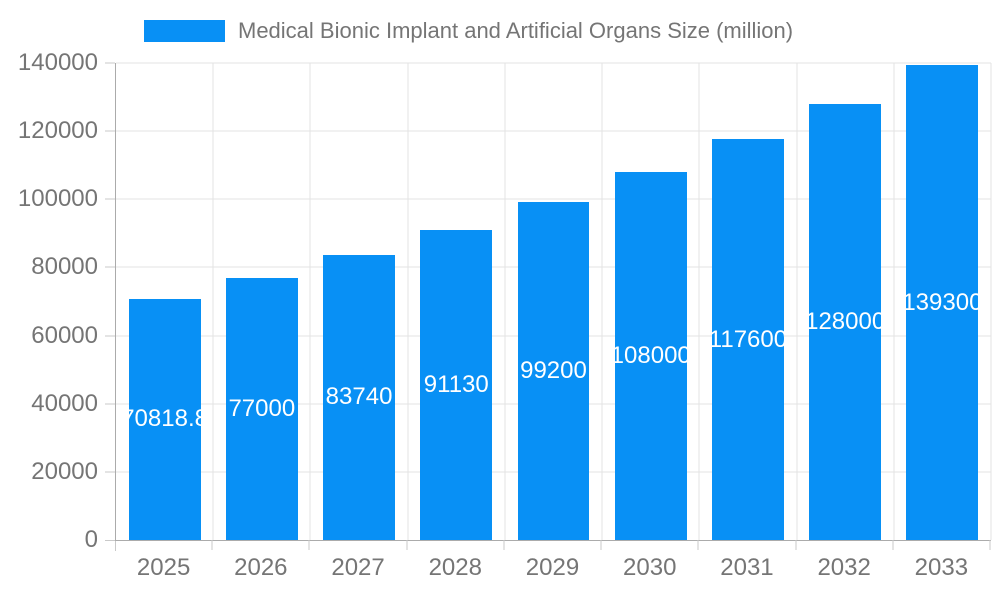  Describe the element at coordinates (57, 199) in the screenshot. I see `y-tick-label: 100000` at that location.